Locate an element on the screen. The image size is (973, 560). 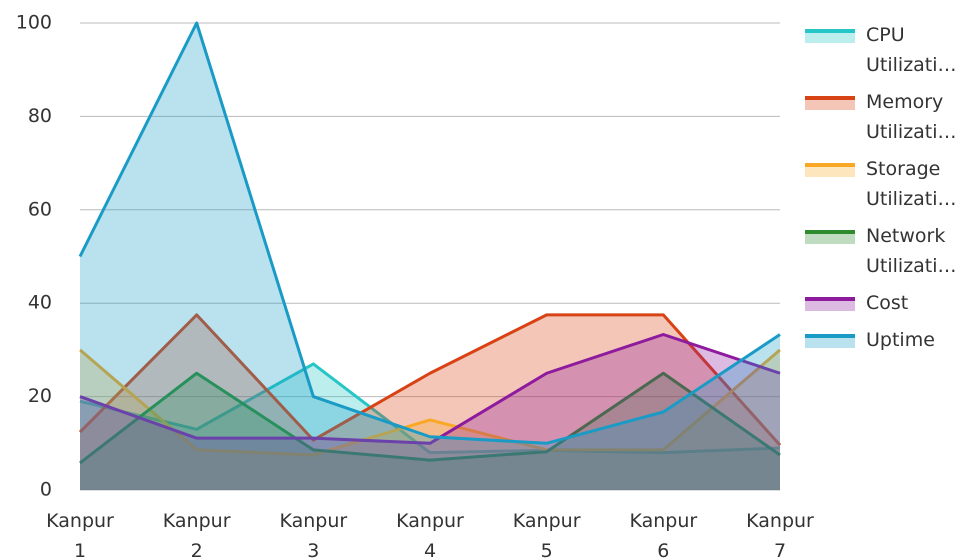
legend-item: Uptime is located at coordinates (889, 340).